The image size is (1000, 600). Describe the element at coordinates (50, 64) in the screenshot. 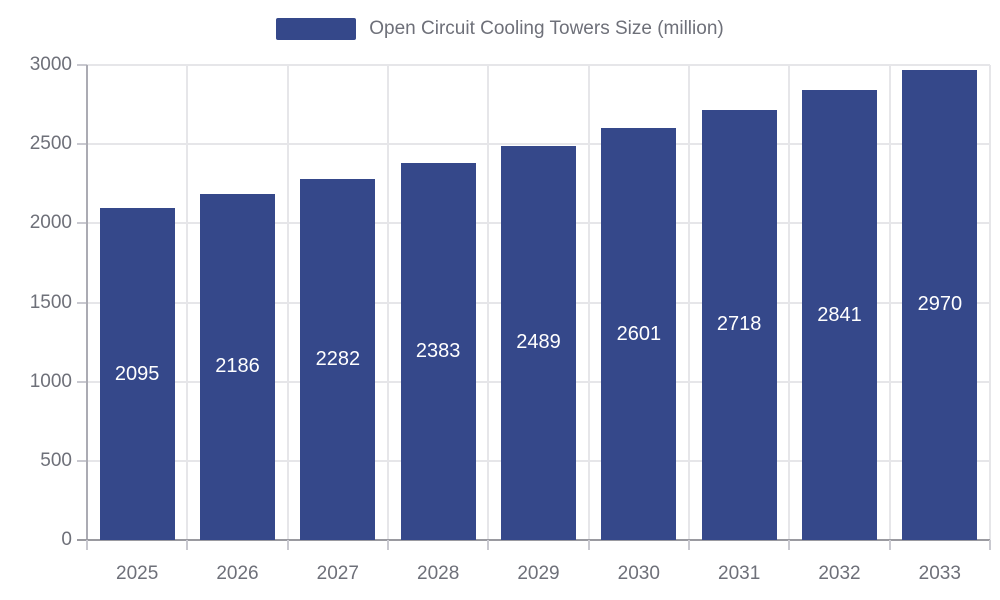

I see `y-axis-tick-label: 3000` at that location.